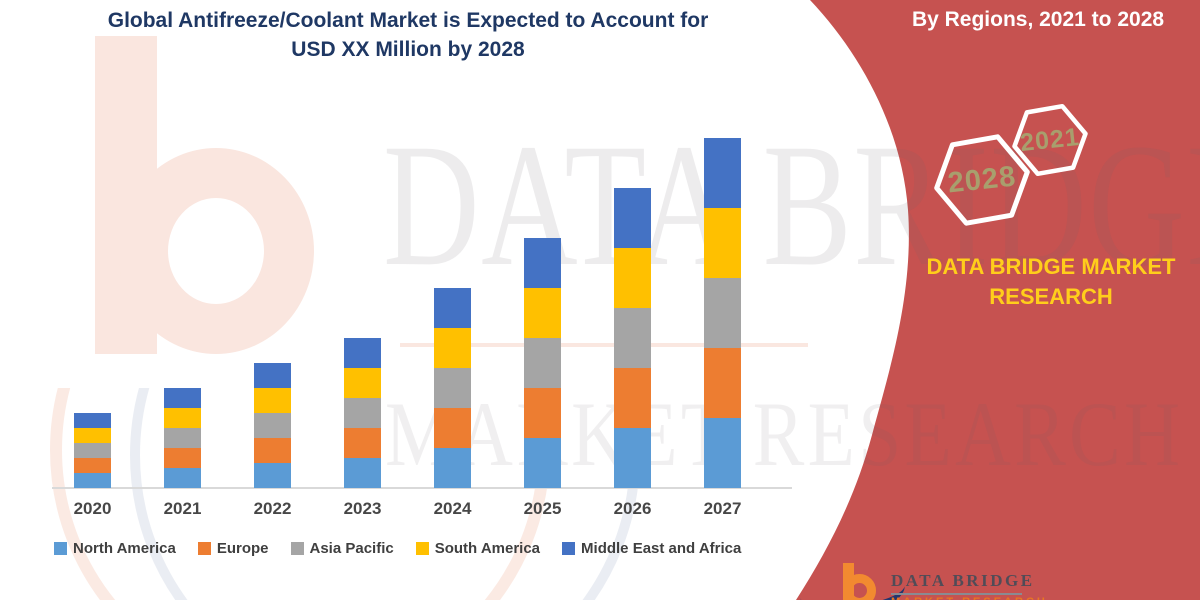 The height and width of the screenshot is (600, 1200). Describe the element at coordinates (422, 488) in the screenshot. I see `x-axis-line` at that location.